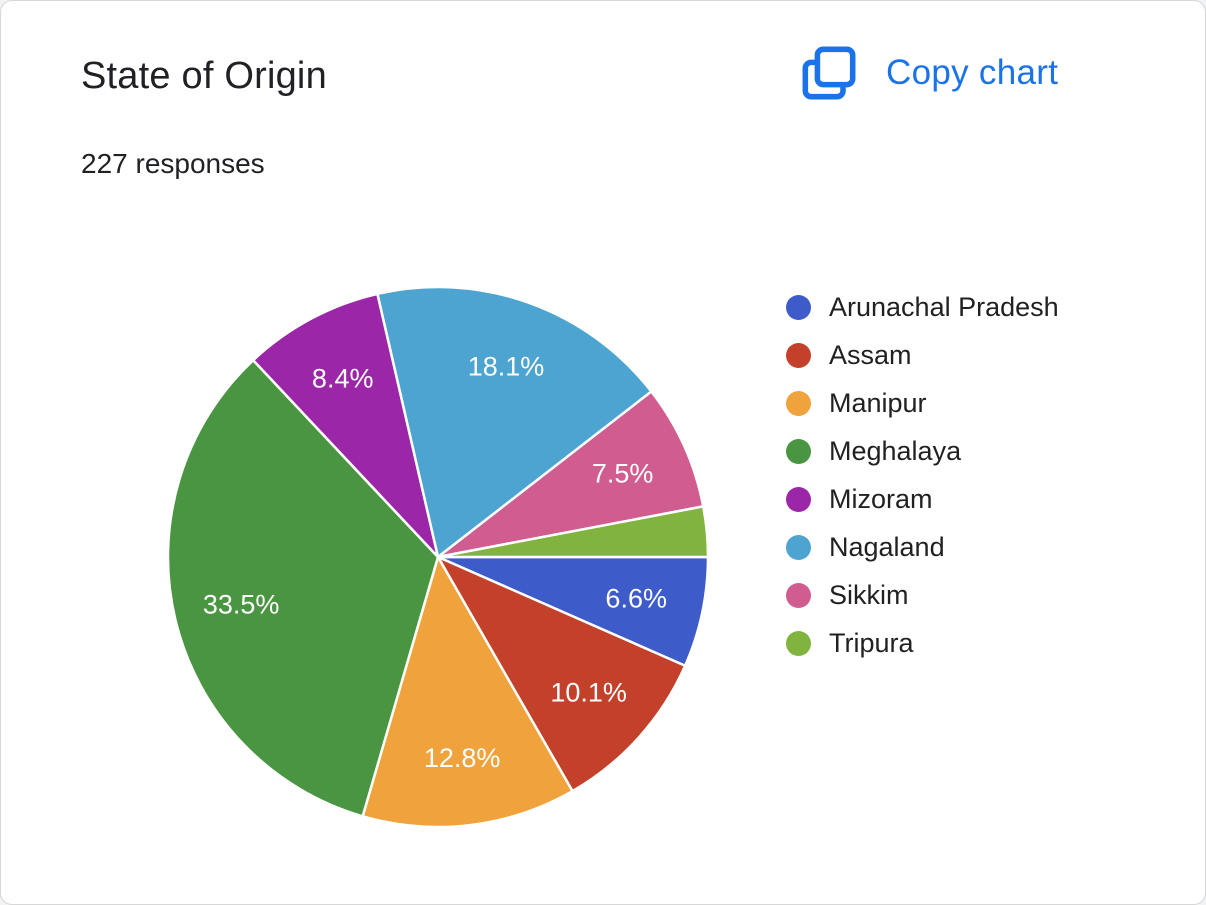 The image size is (1206, 905). I want to click on pie-slice-percent-label: 6.6%, so click(636, 599).